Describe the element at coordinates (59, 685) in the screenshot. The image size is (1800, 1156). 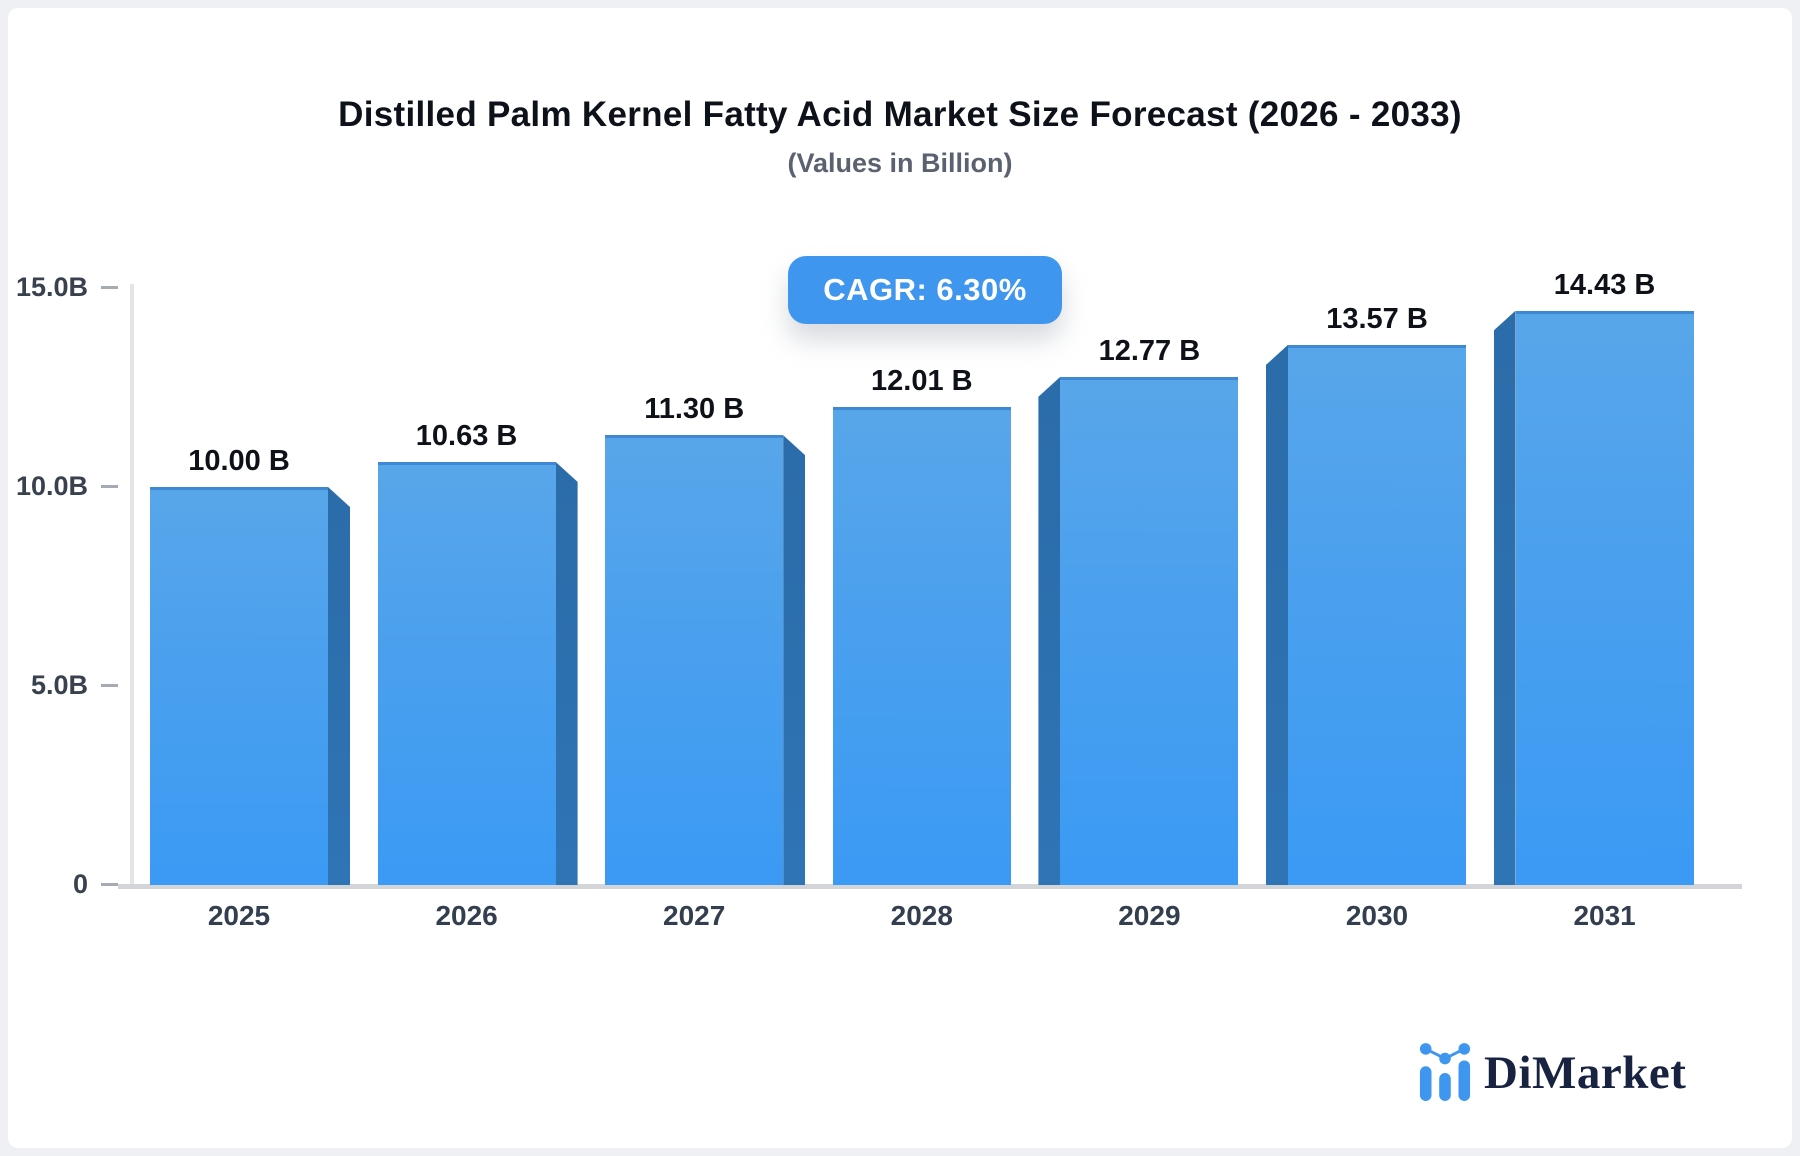
I see `y-axis-label: 5.0B` at that location.